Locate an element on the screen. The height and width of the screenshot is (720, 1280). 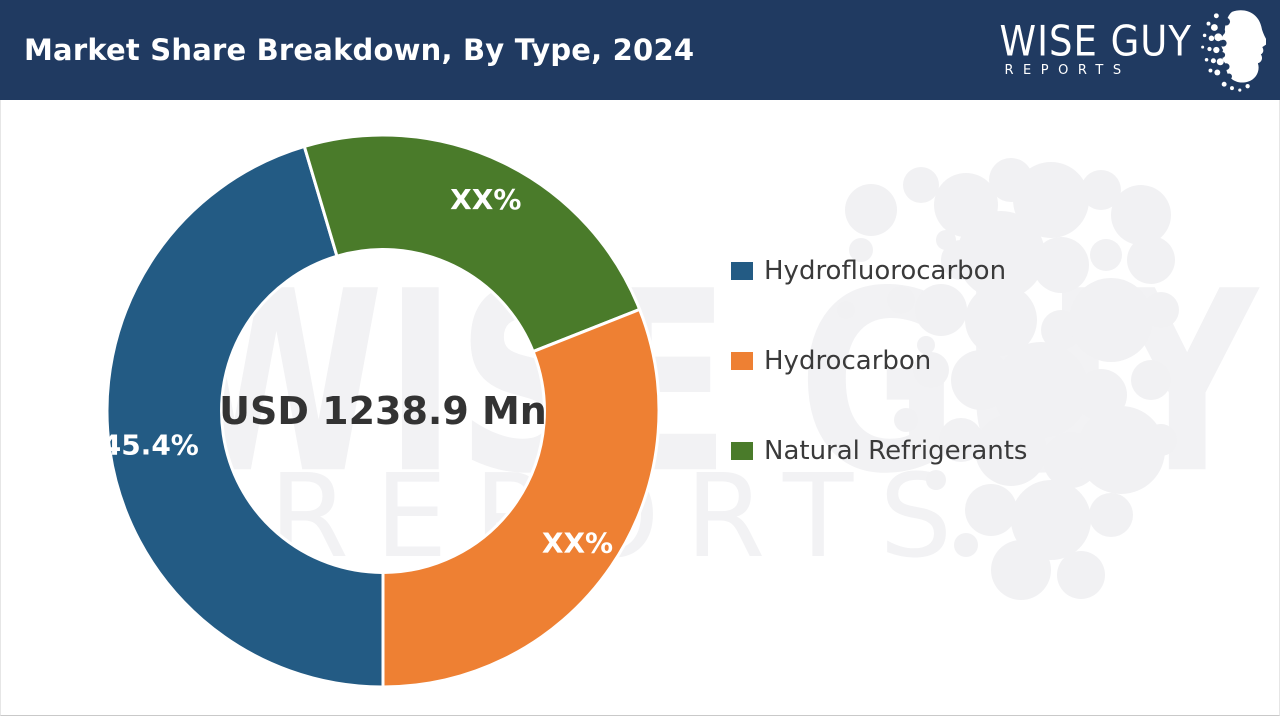
wise-guy-logo: WISE GUY REPORTS is located at coordinates (1133, 50).